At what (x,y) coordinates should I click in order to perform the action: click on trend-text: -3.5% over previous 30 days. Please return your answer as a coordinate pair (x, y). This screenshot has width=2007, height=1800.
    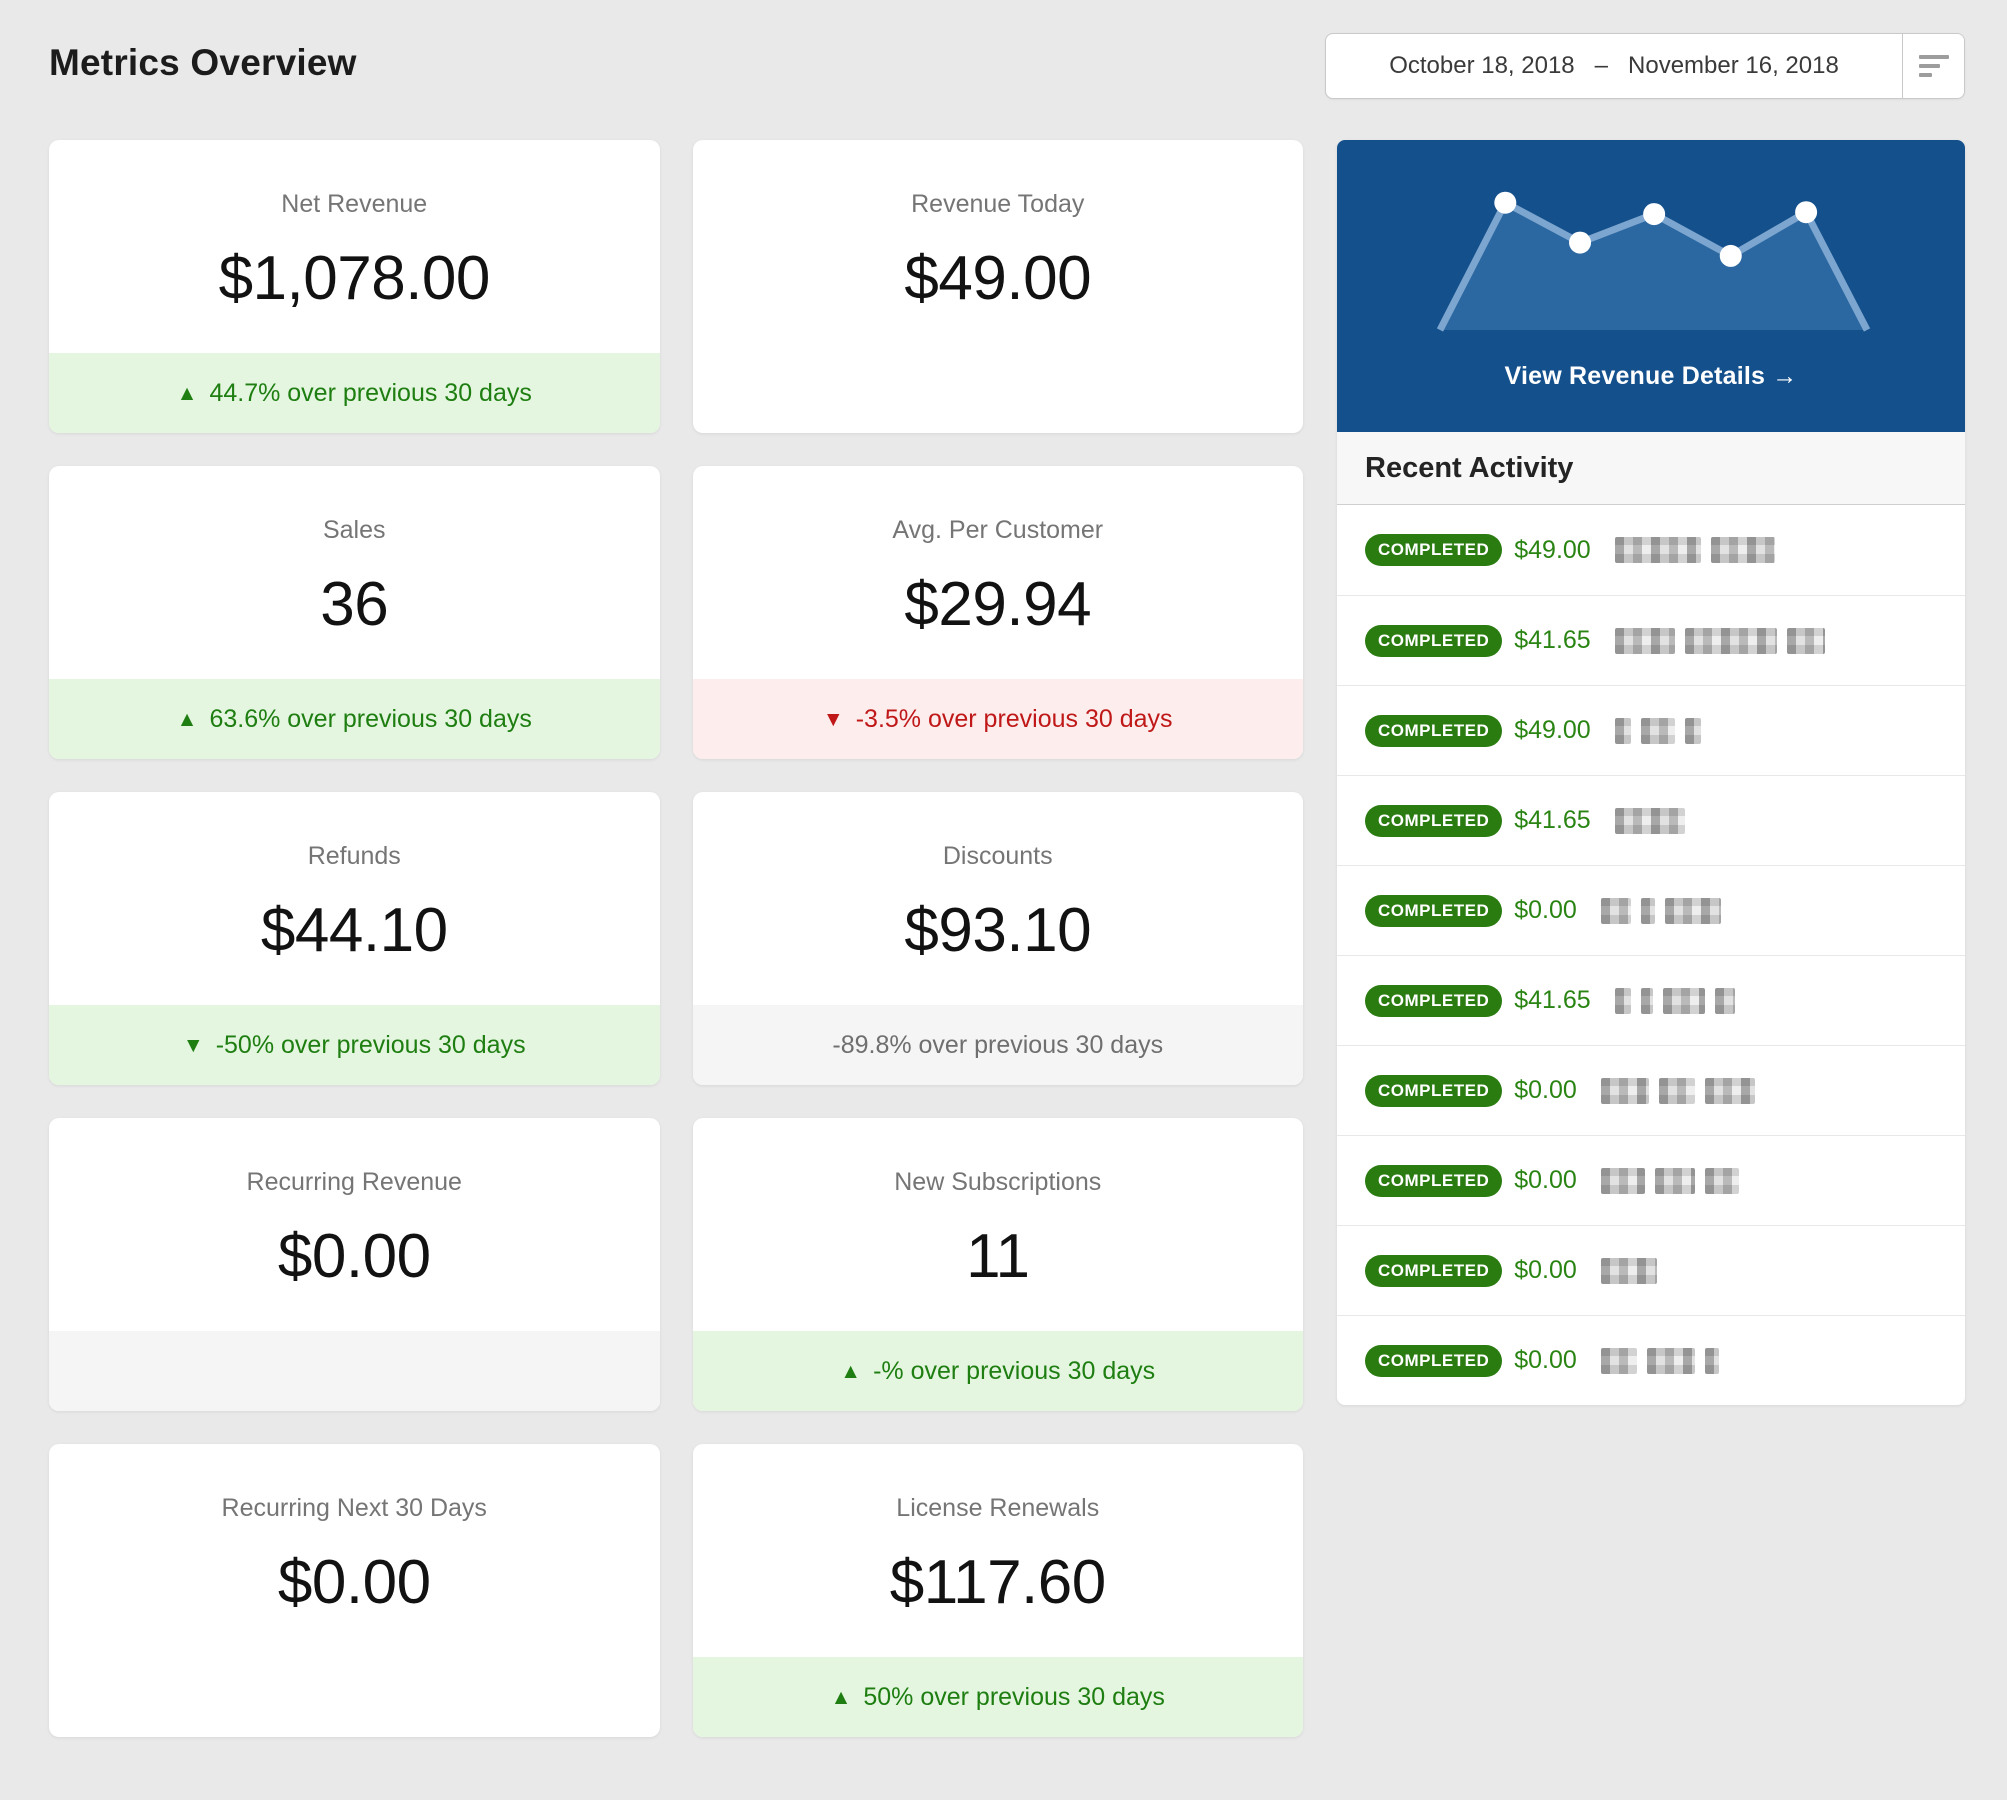
    Looking at the image, I should click on (1014, 718).